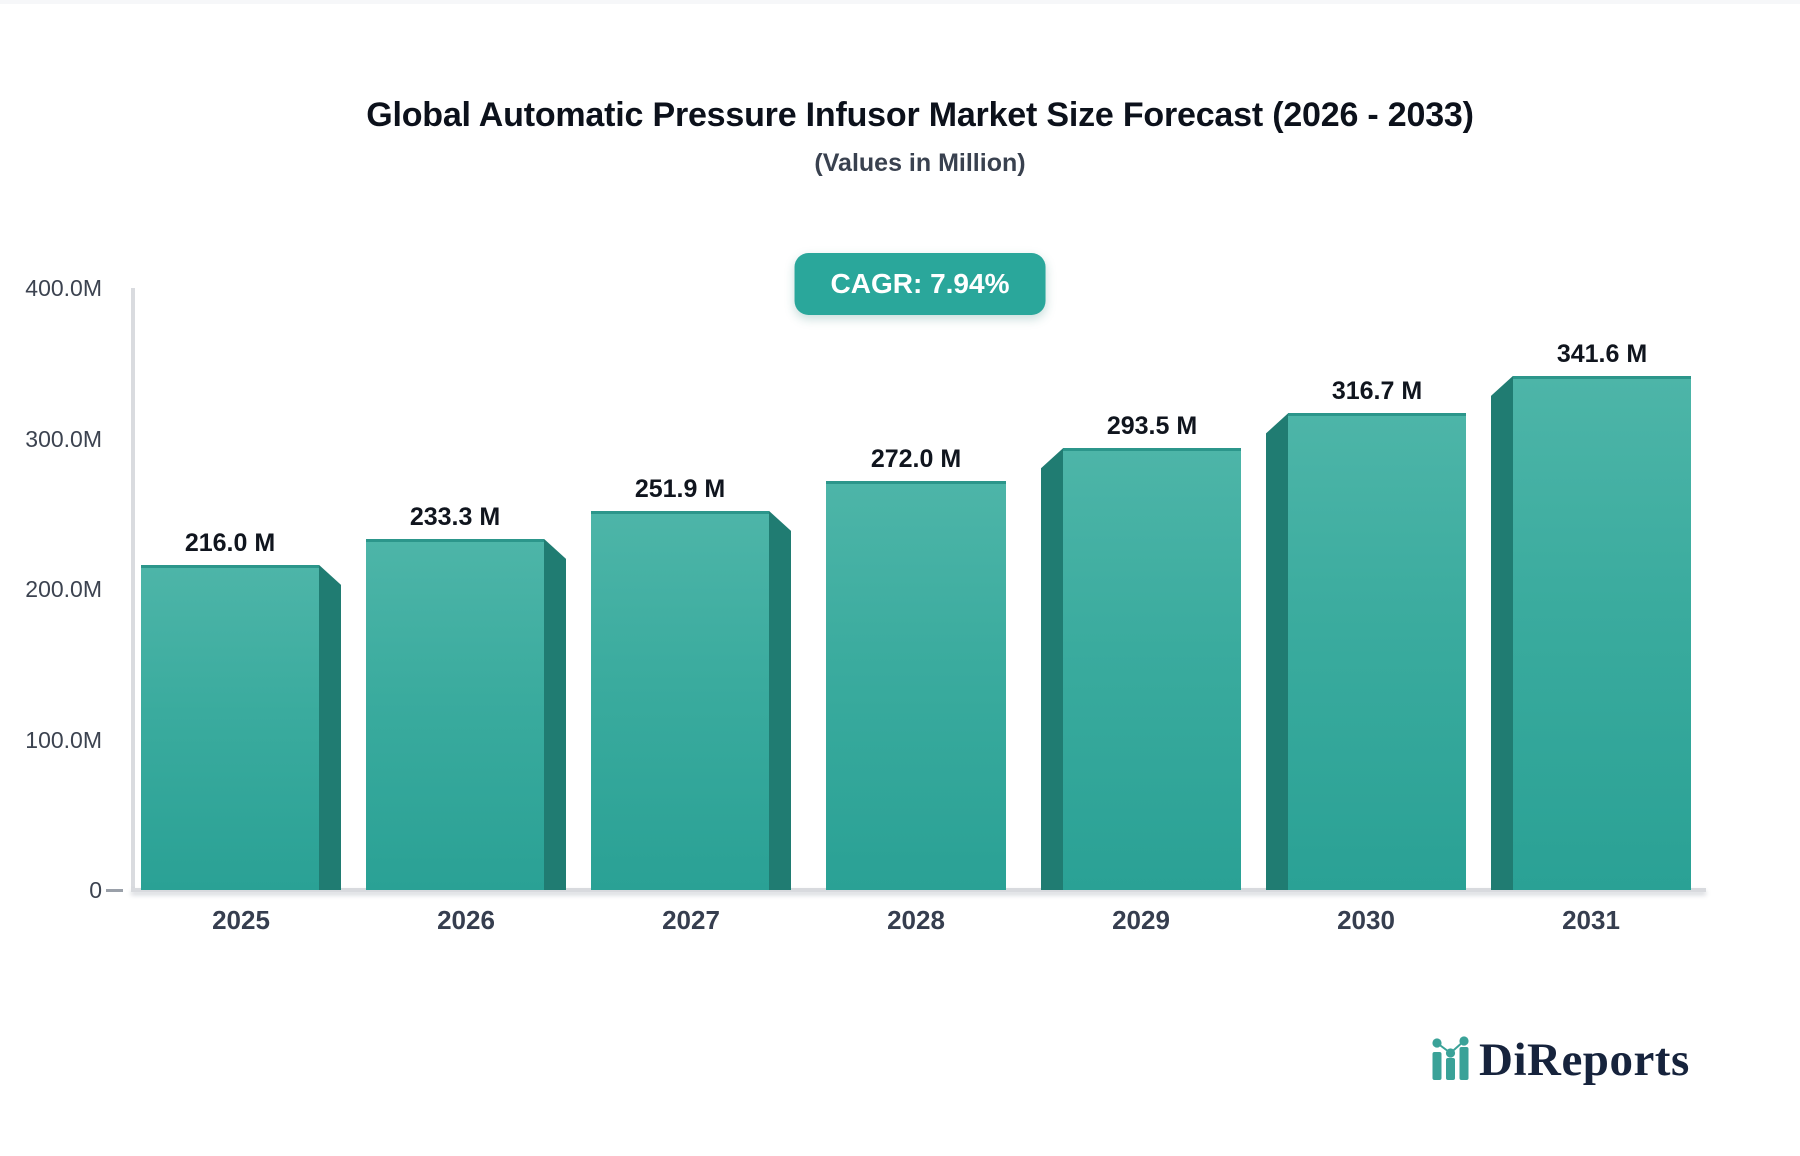  I want to click on x-axis-line, so click(918, 890).